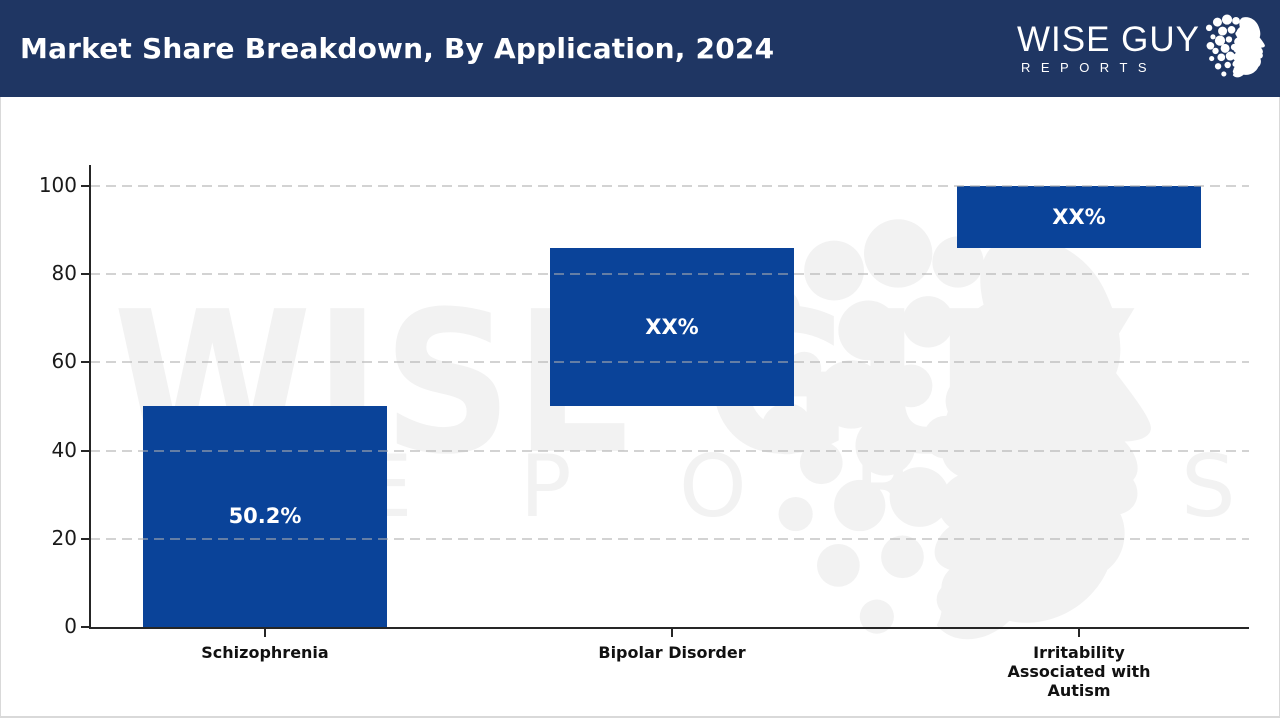  What do you see at coordinates (1236, 49) in the screenshot?
I see `dotted-head-icon` at bounding box center [1236, 49].